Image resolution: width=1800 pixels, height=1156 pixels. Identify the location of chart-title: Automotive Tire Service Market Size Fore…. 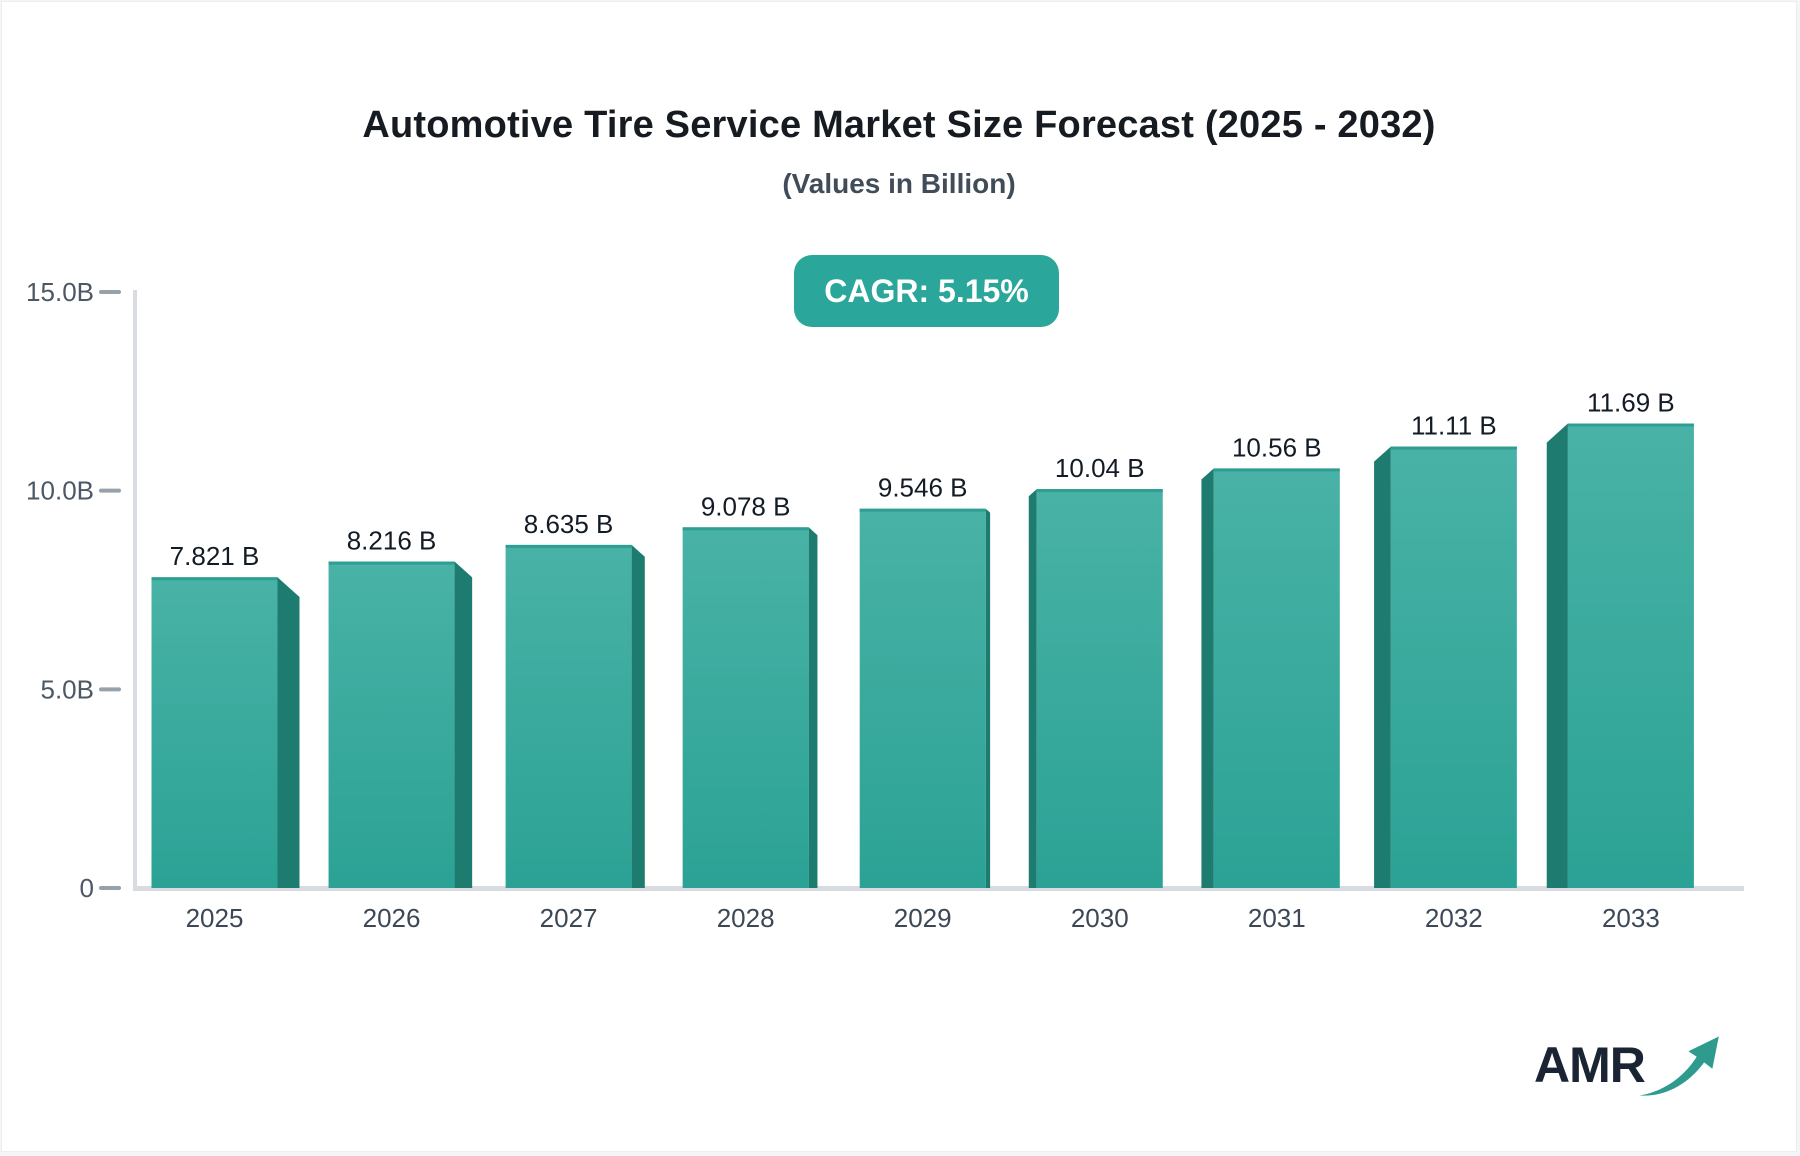
(899, 125).